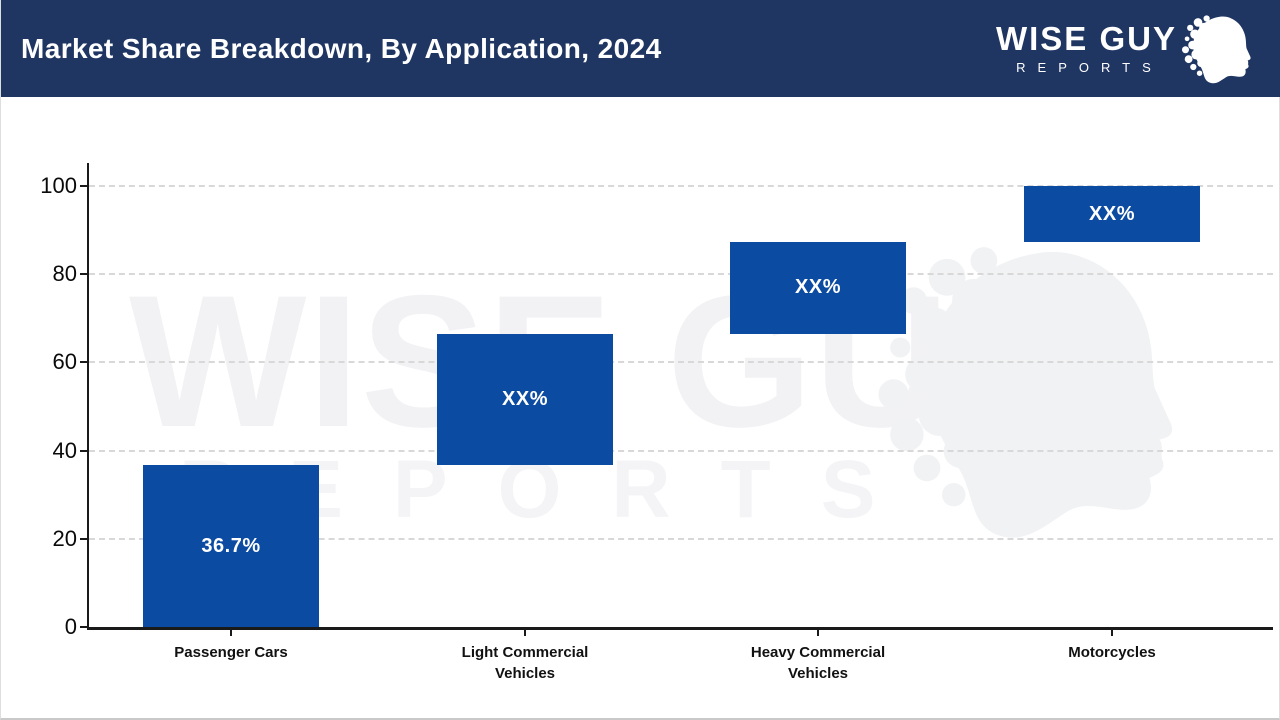 The image size is (1280, 720). I want to click on y-axis-line, so click(88, 396).